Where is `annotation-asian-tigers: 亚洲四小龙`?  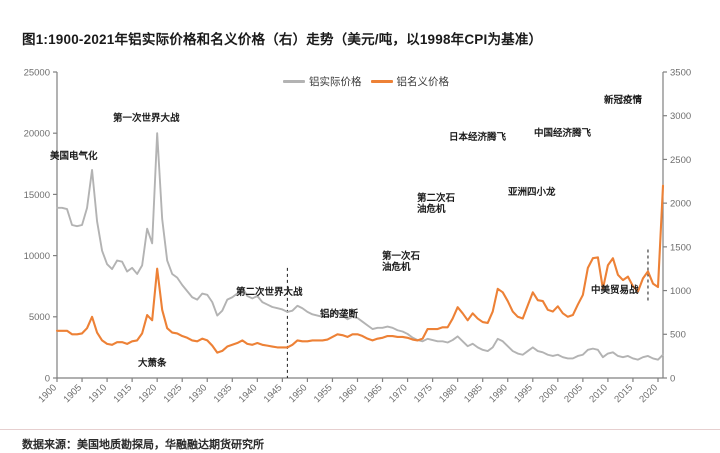 annotation-asian-tigers: 亚洲四小龙 is located at coordinates (532, 192).